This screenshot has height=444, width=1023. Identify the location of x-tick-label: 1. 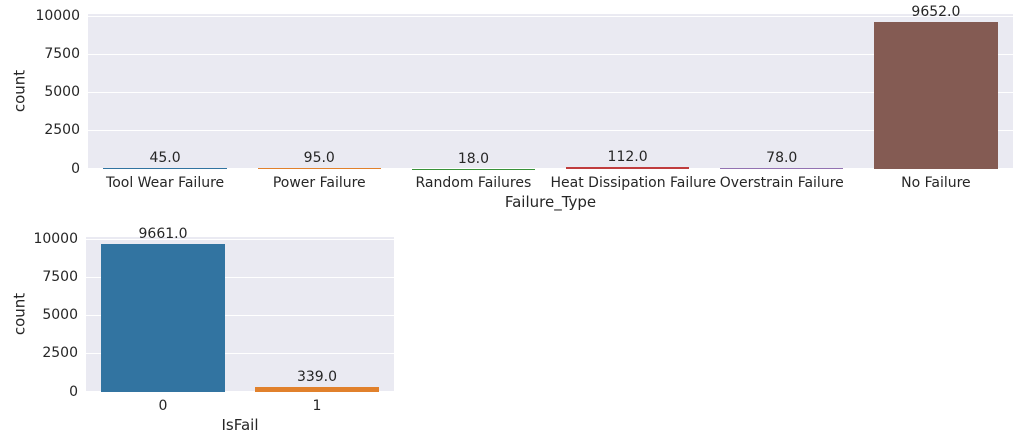
(317, 406).